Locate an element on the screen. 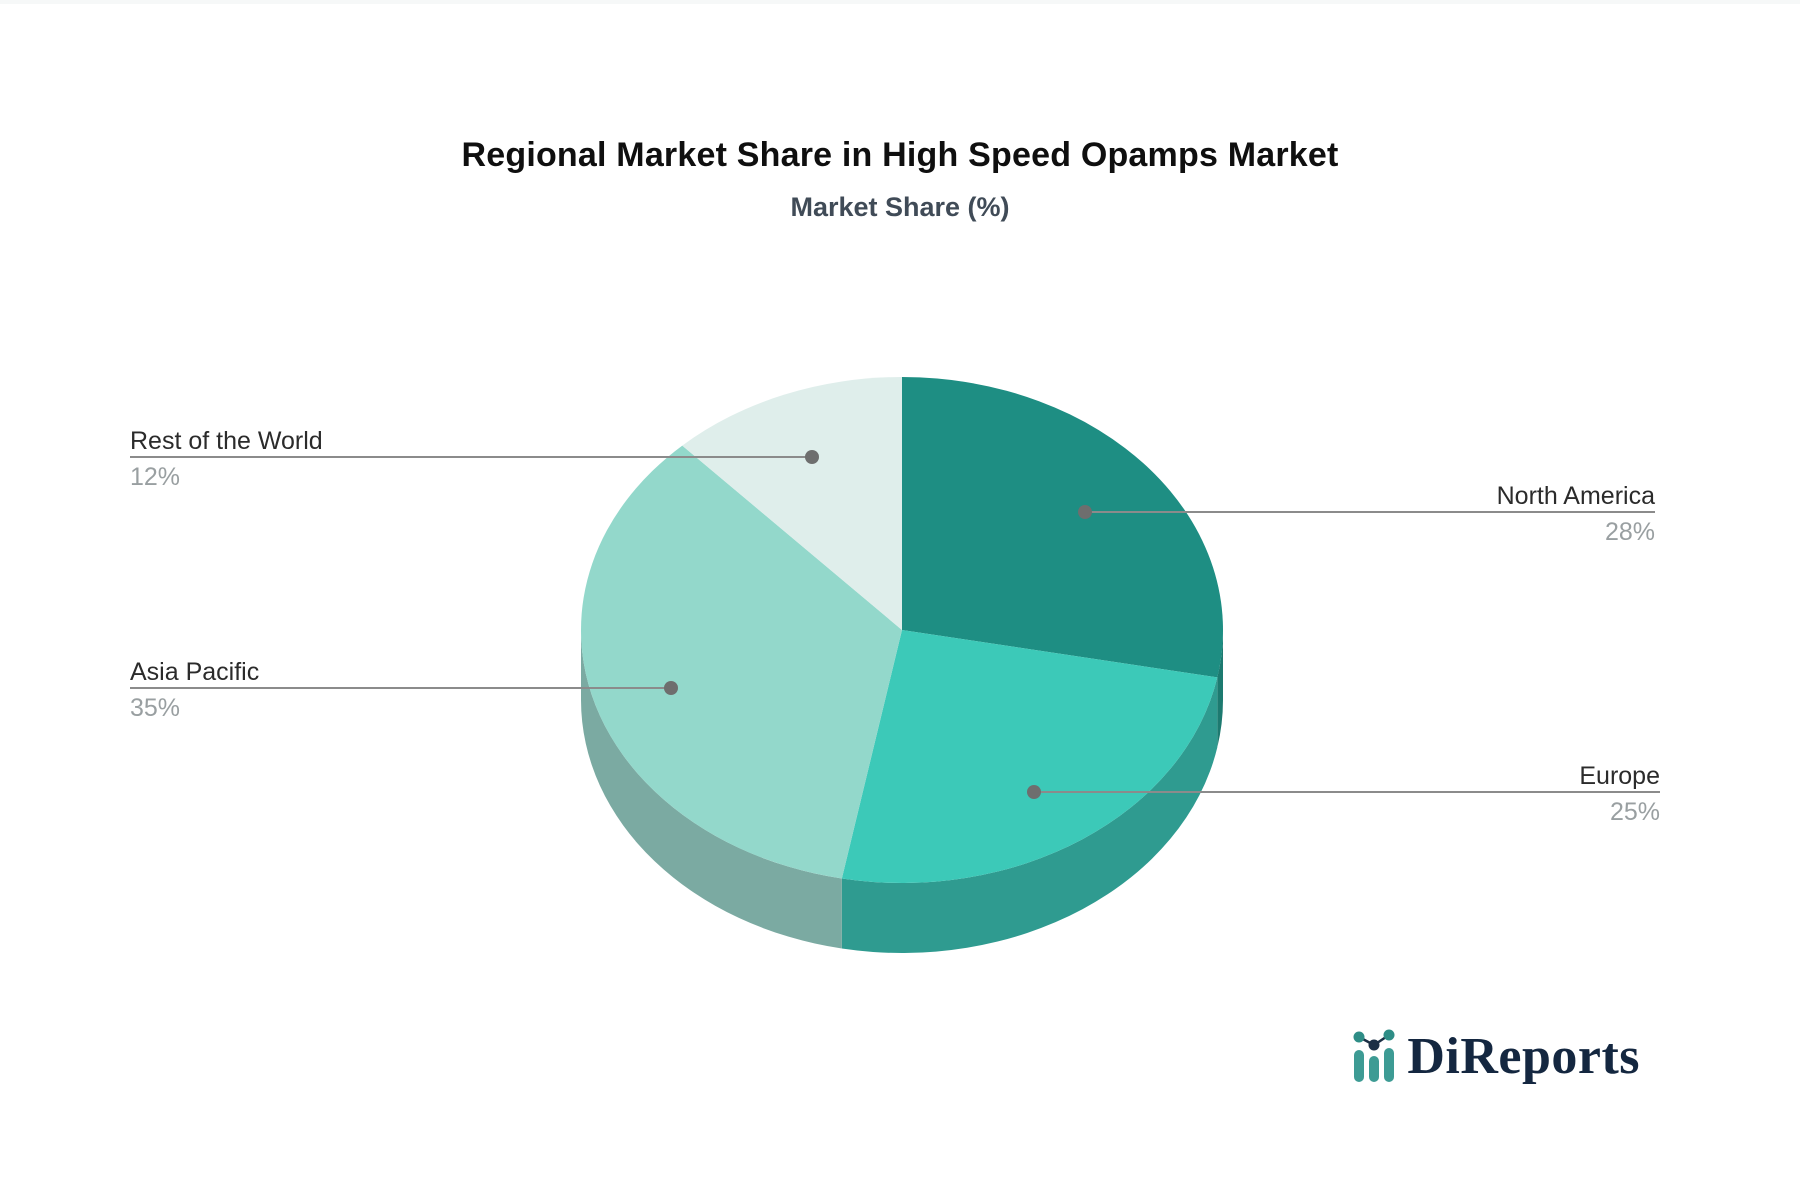  callout-label: Rest of the World is located at coordinates (226, 441).